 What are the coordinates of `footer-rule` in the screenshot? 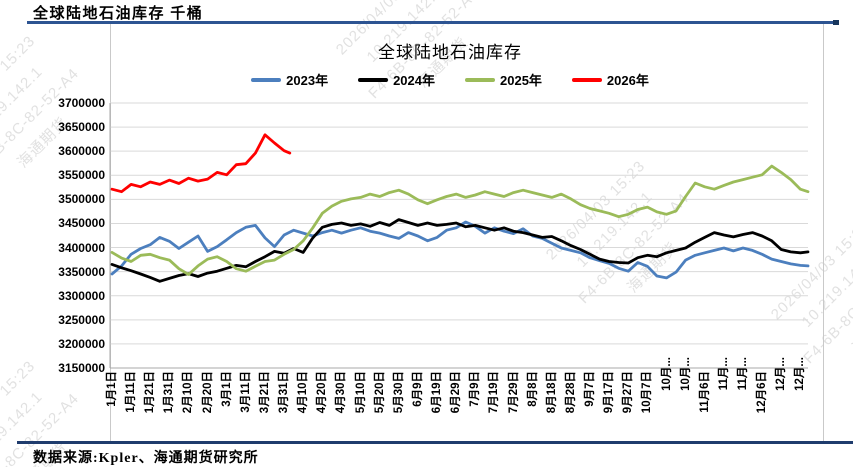 It's located at (435, 442).